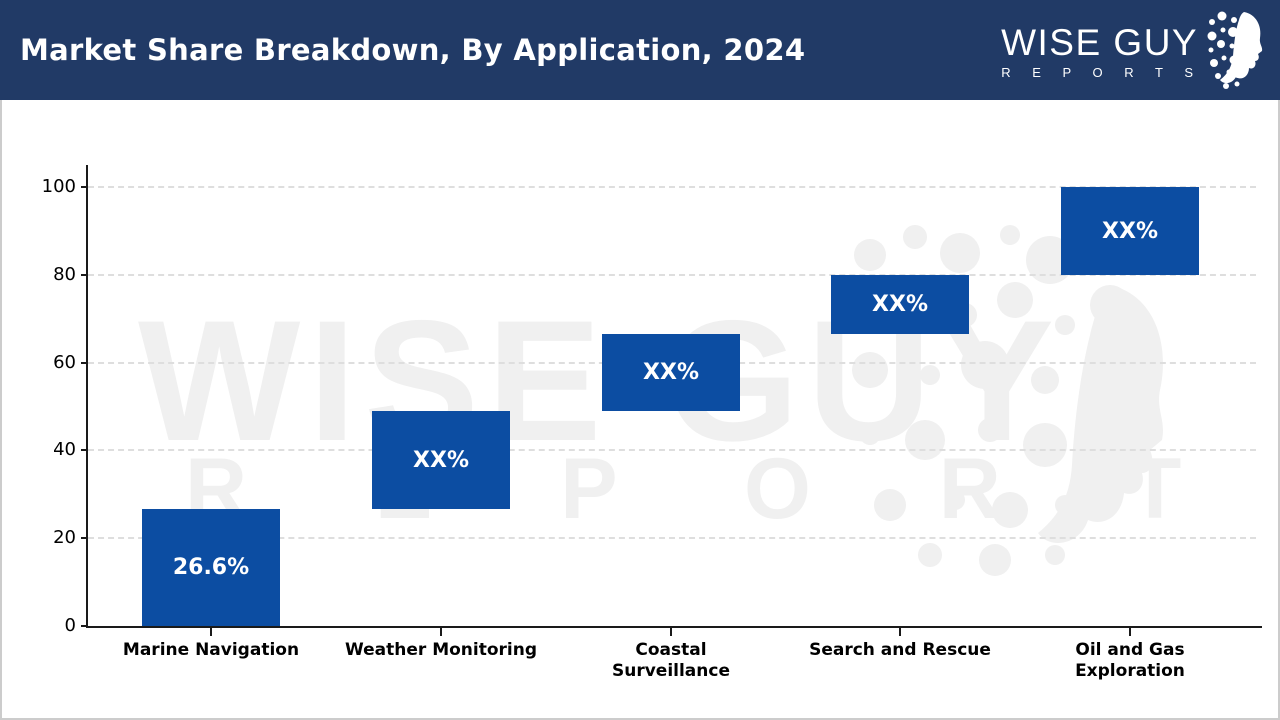 The width and height of the screenshot is (1280, 720). I want to click on bar-segment-1: 26.6%, so click(211, 567).